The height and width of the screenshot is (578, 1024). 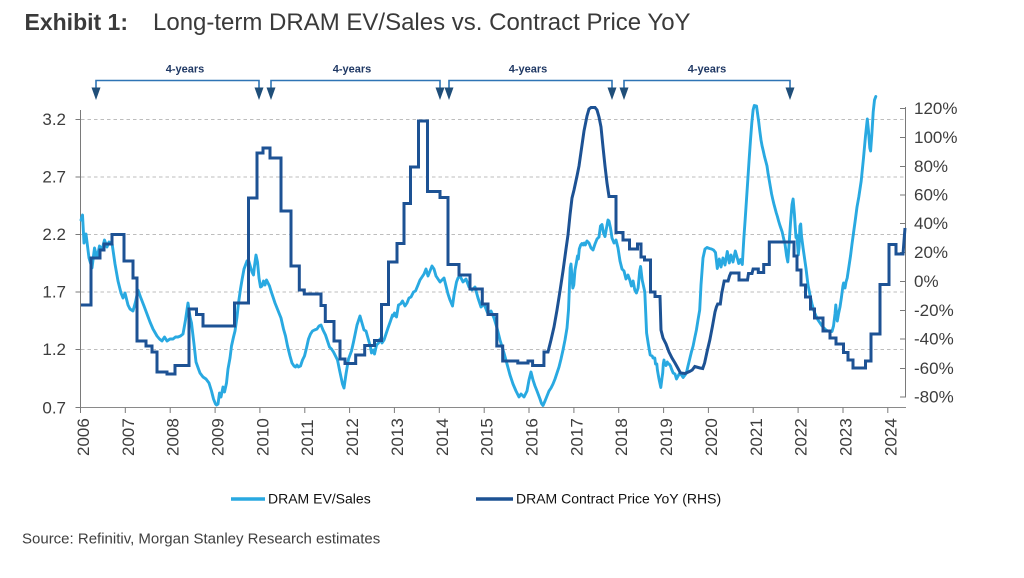 I want to click on svg-text: -60%, so click(x=934, y=368).